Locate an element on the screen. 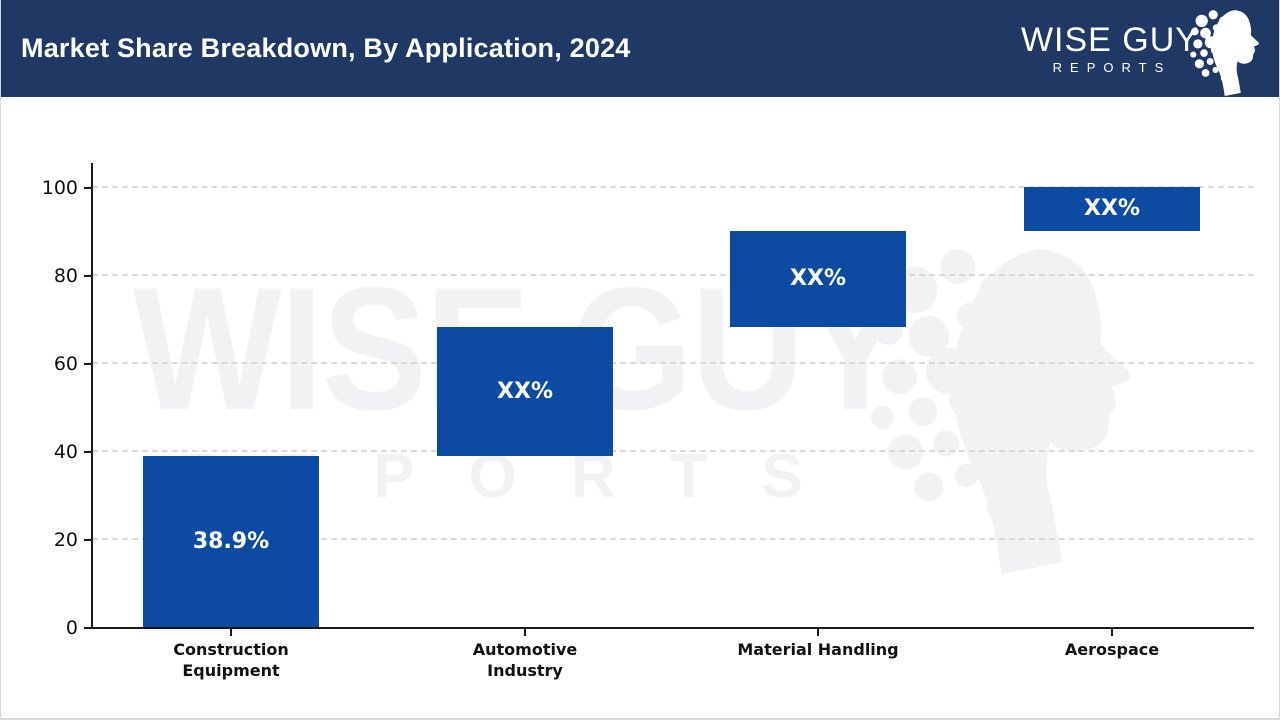 This screenshot has height=720, width=1280. x-category-label-line: Aerospace is located at coordinates (1112, 649).